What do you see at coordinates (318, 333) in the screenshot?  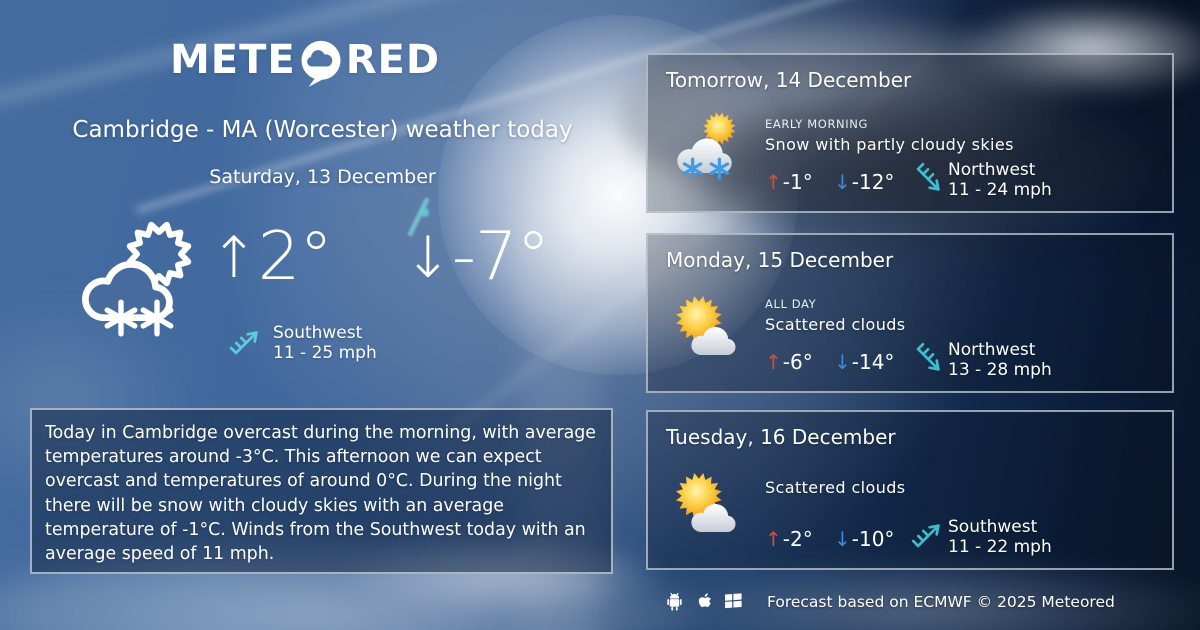 I see `current-wind-direction: Southwest` at bounding box center [318, 333].